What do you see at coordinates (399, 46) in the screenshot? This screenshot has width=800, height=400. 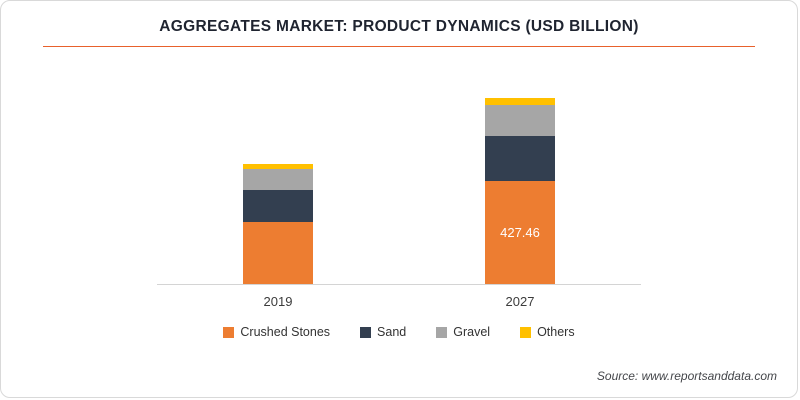 I see `title-underline` at bounding box center [399, 46].